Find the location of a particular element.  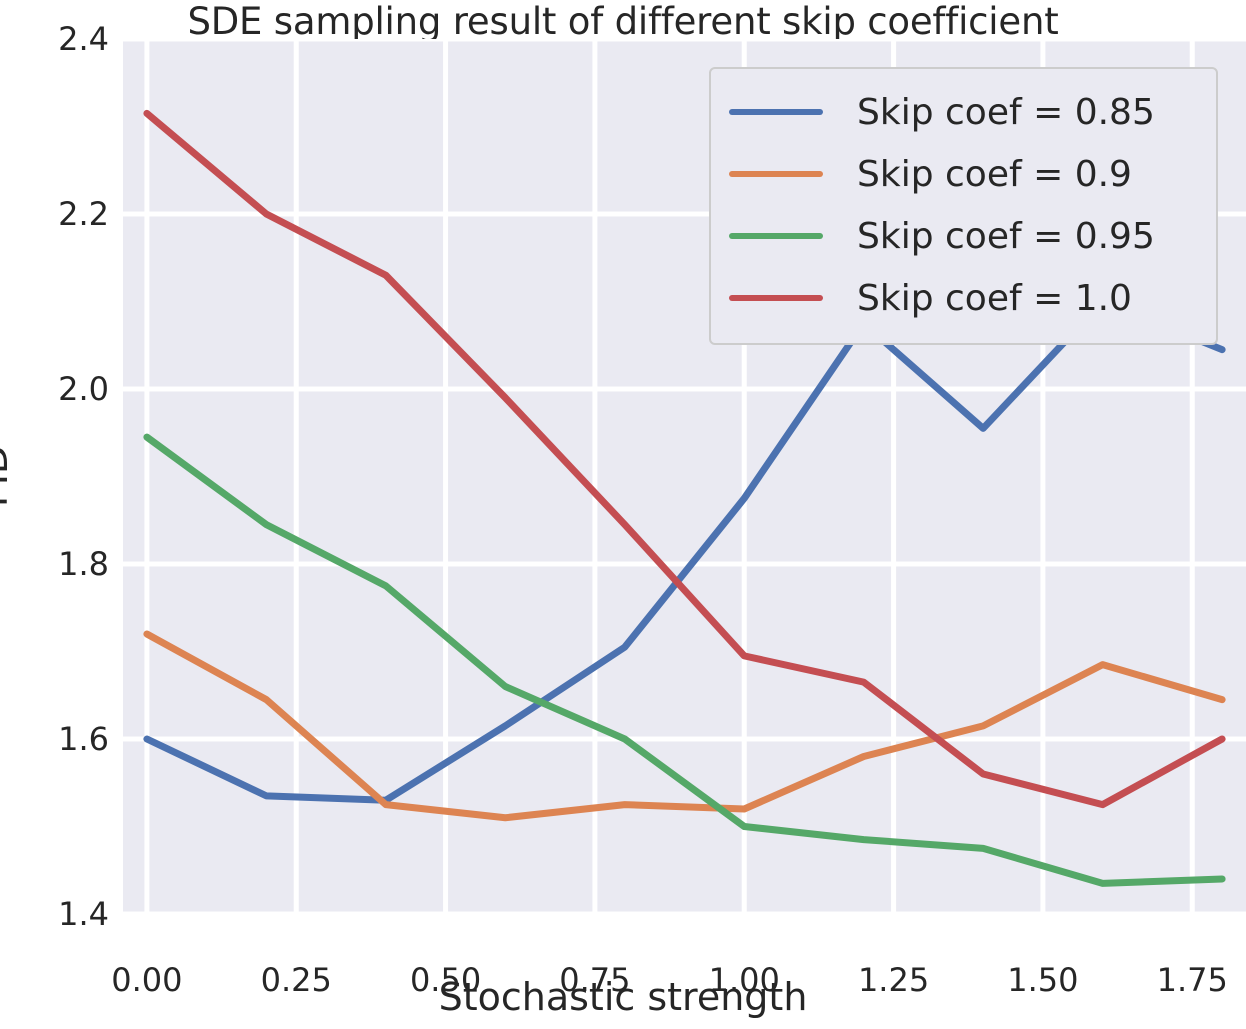

x-tick-label: 0.75 is located at coordinates (595, 980).